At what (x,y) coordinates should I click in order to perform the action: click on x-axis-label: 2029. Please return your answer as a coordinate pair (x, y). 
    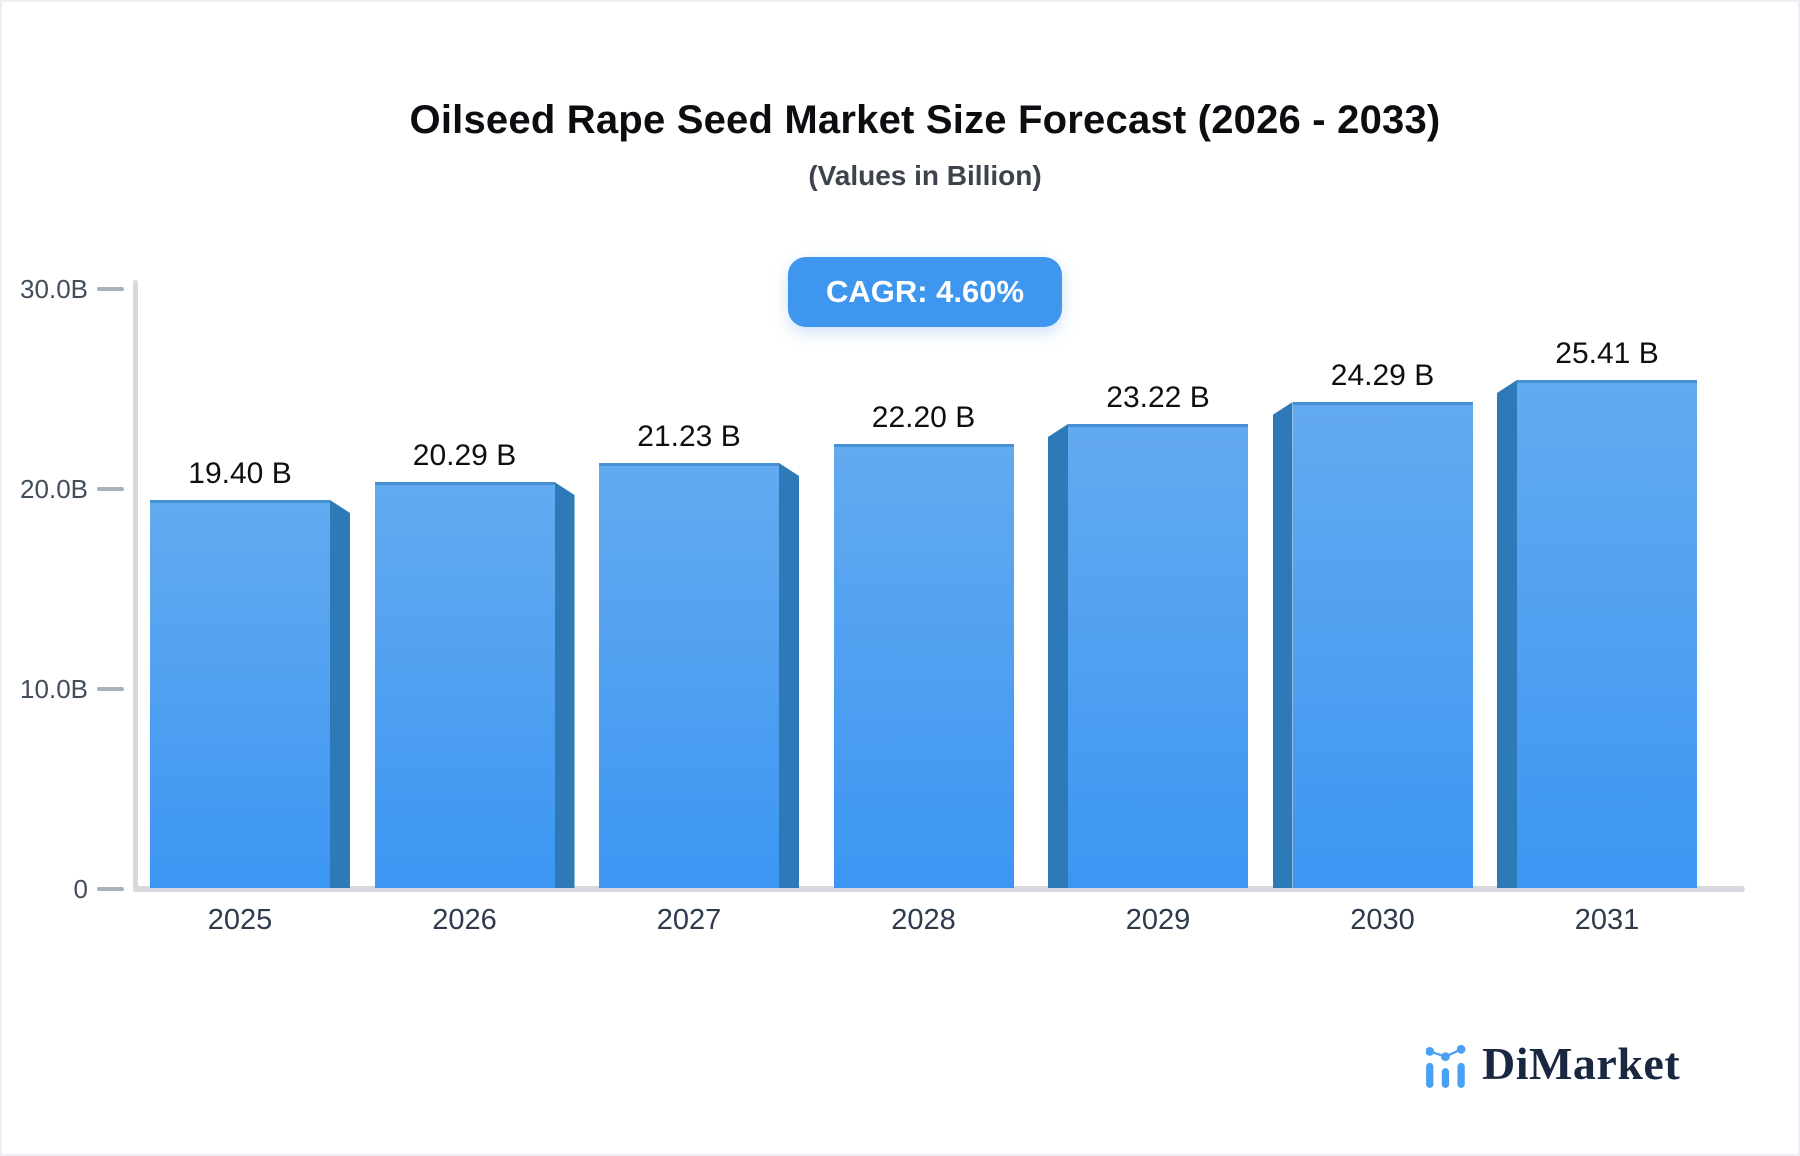
    Looking at the image, I should click on (1158, 920).